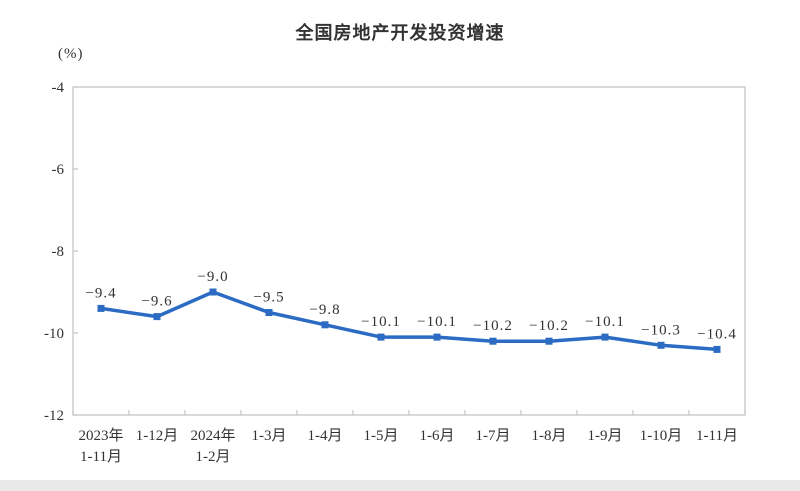 This screenshot has width=800, height=491. I want to click on data-line, so click(409, 321).